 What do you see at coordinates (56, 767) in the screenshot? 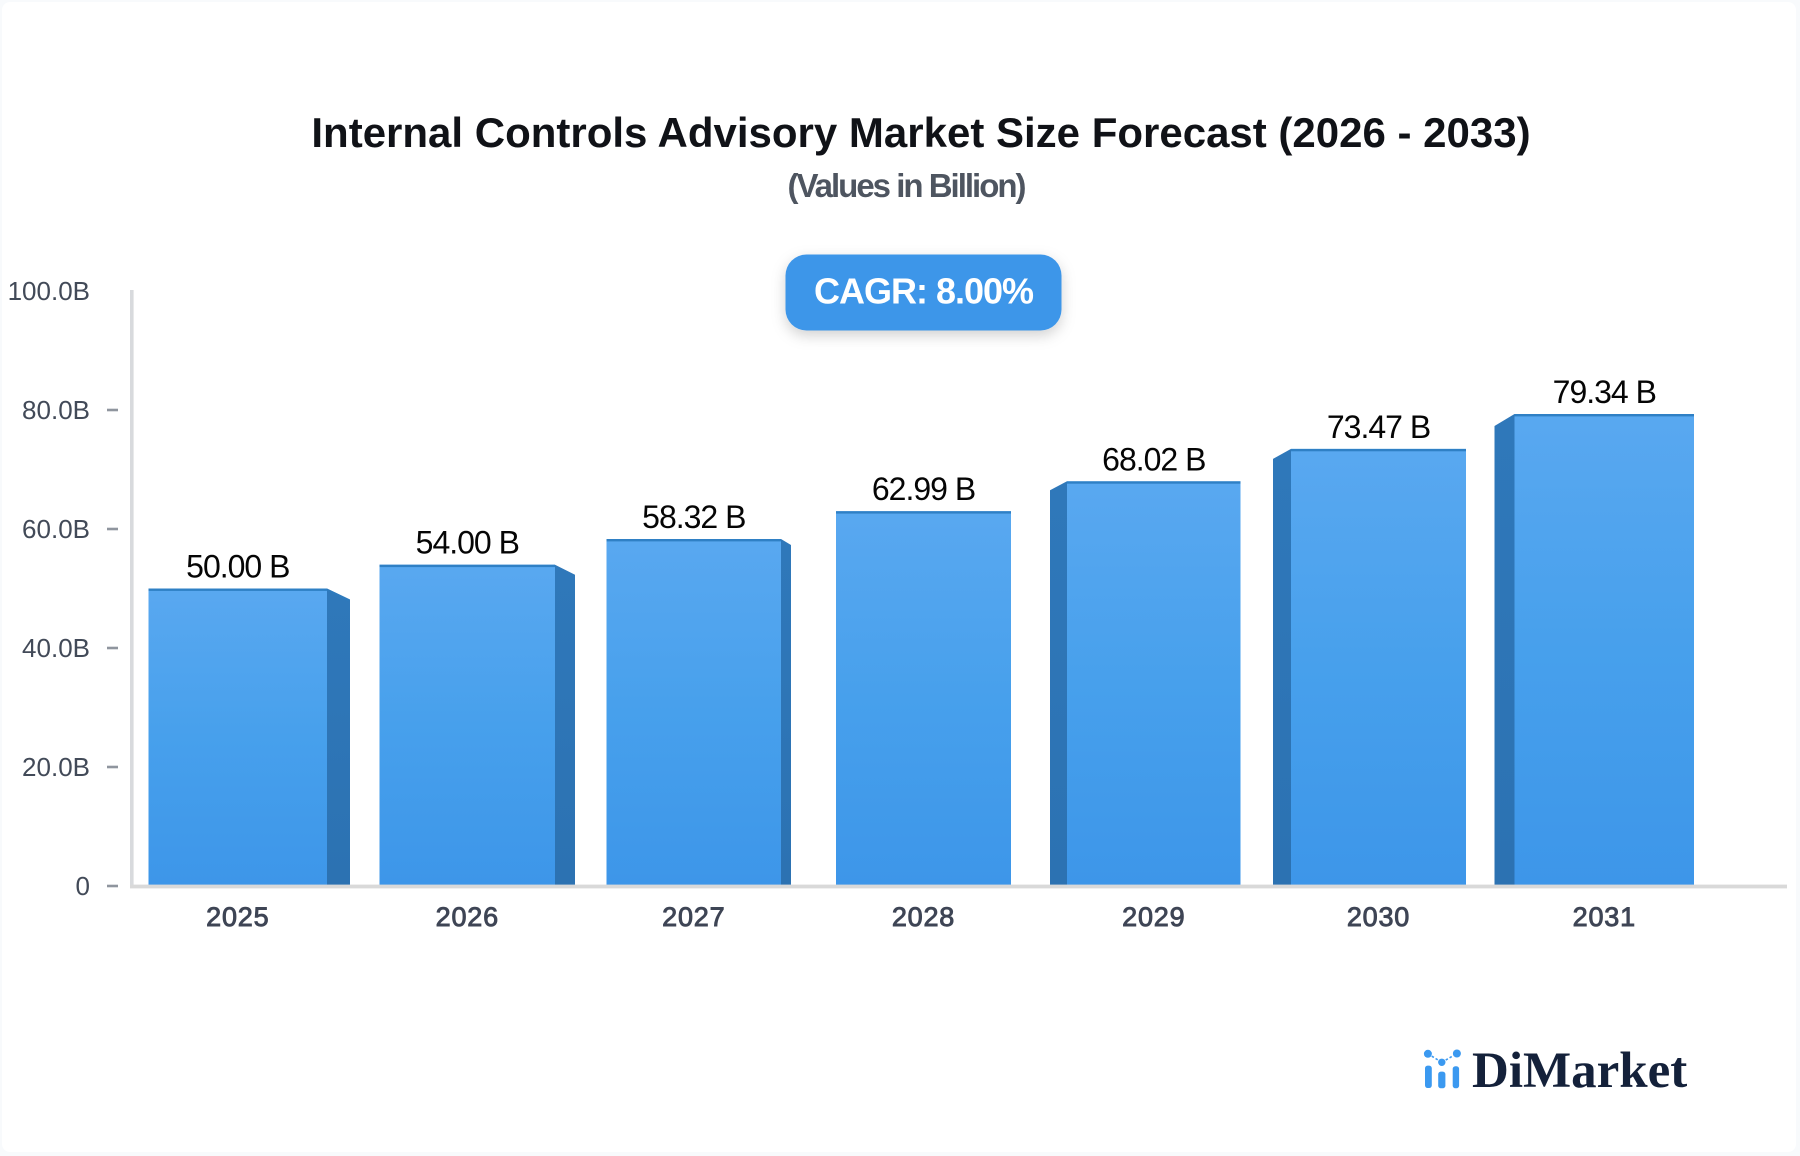
I see `svg-text: 20.0B` at bounding box center [56, 767].